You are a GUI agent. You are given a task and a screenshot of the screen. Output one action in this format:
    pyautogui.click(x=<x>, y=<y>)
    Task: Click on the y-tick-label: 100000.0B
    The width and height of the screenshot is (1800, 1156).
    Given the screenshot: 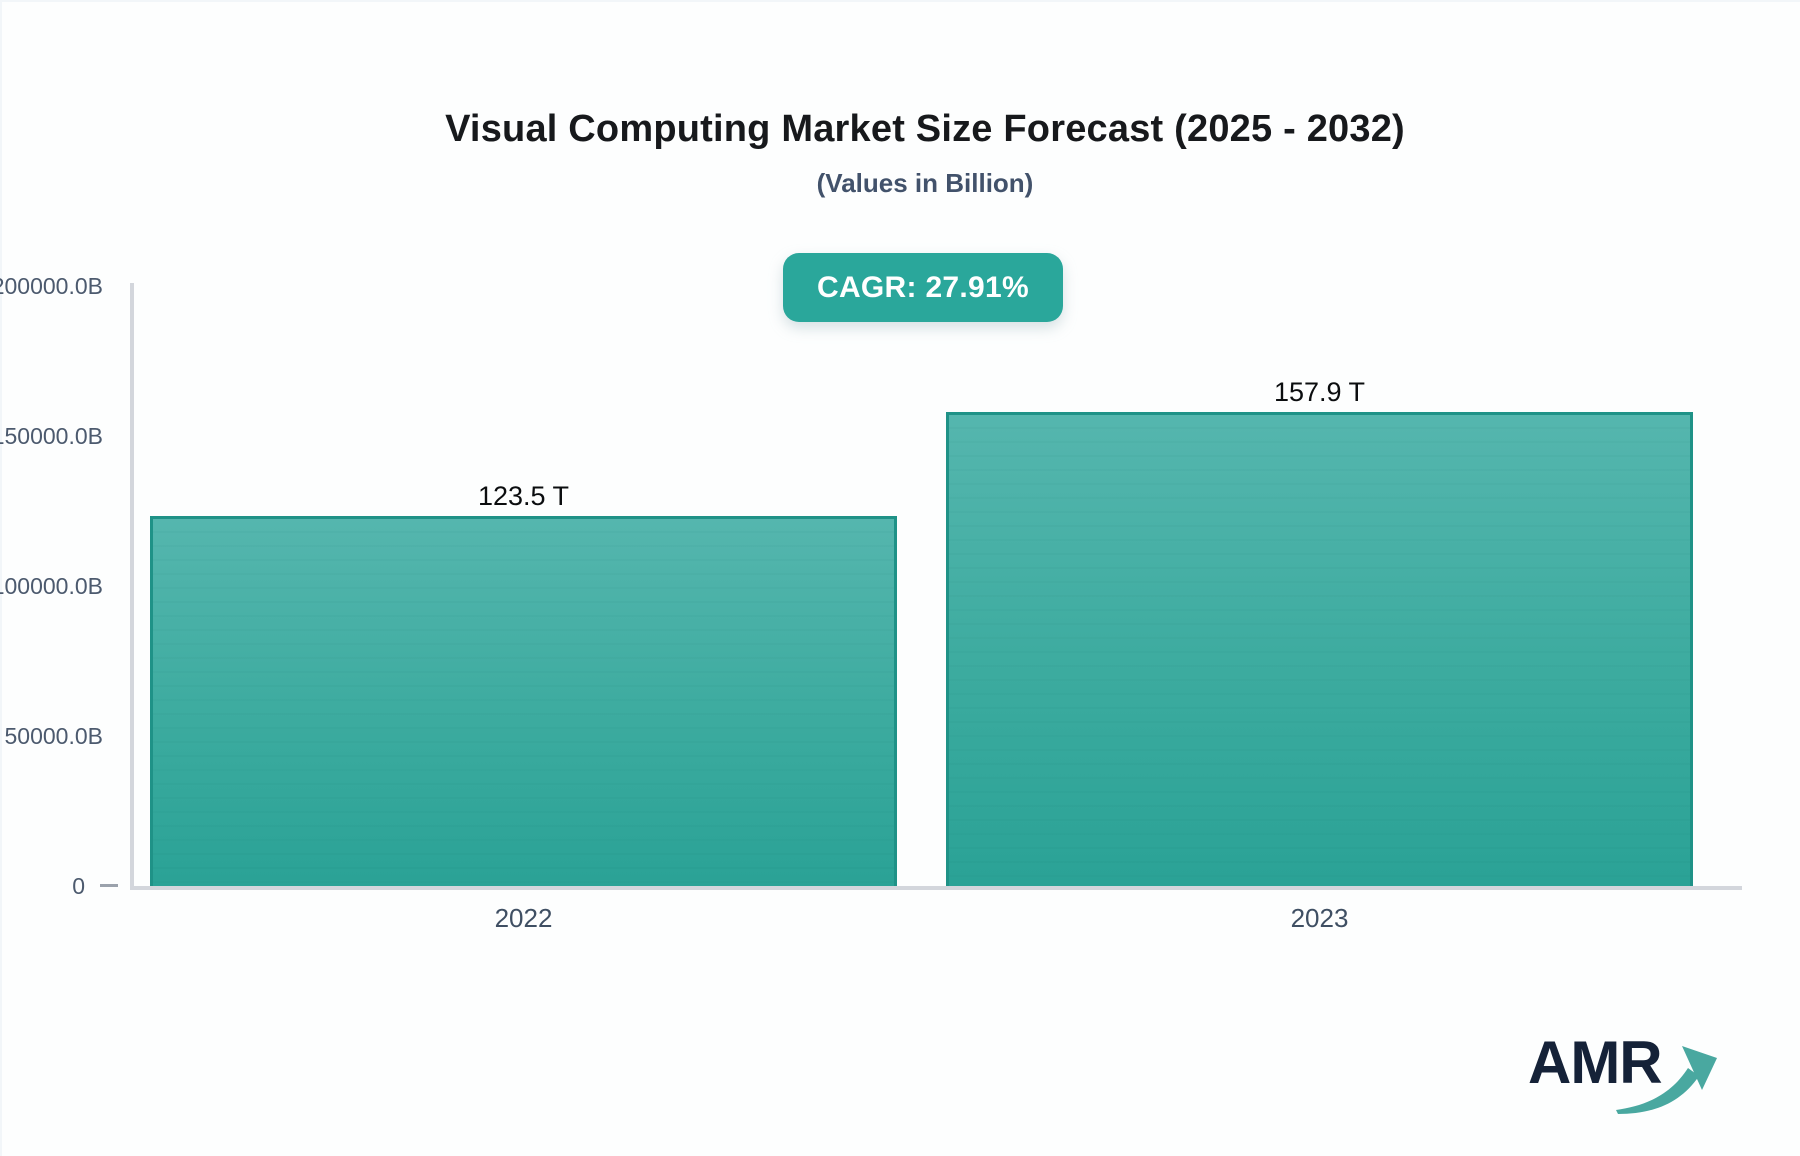 What is the action you would take?
    pyautogui.click(x=51, y=586)
    